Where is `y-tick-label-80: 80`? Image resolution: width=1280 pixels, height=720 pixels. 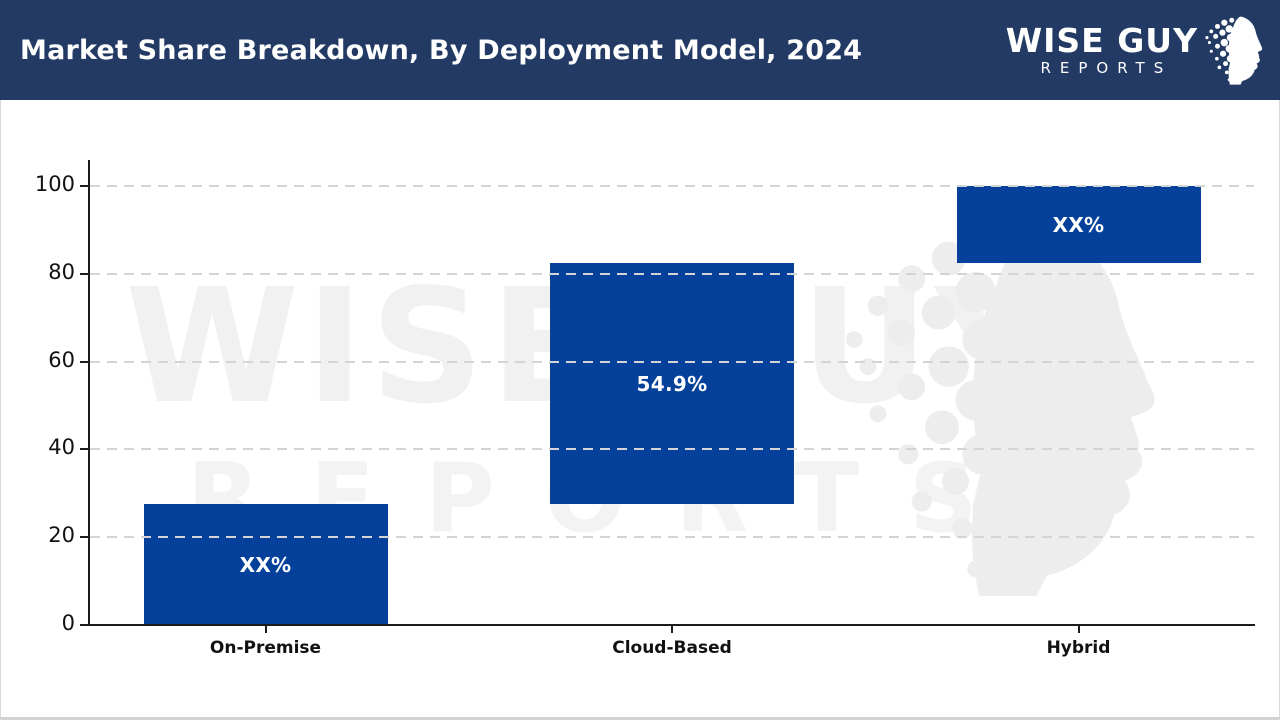 y-tick-label-80: 80 is located at coordinates (61, 271).